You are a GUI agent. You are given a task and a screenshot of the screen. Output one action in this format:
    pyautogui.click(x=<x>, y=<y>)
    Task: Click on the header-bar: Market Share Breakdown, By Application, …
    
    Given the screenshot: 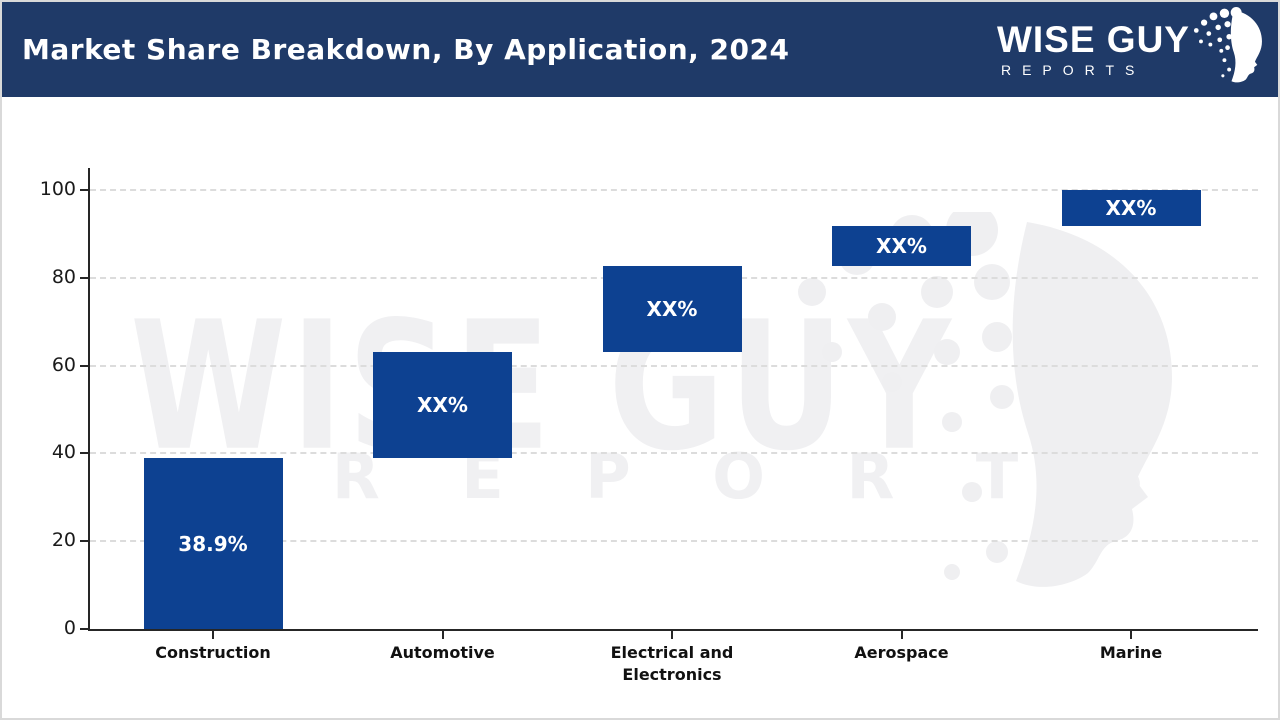 What is the action you would take?
    pyautogui.click(x=640, y=49)
    